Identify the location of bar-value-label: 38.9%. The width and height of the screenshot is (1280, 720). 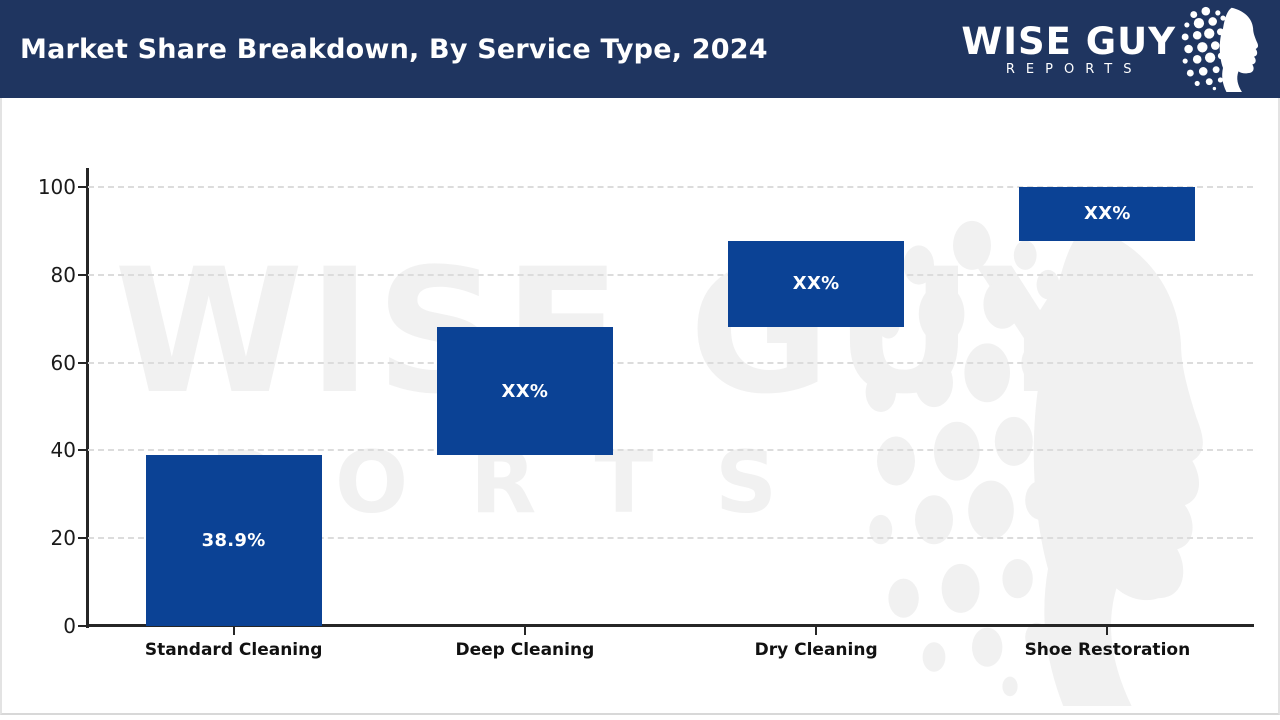
(233, 541).